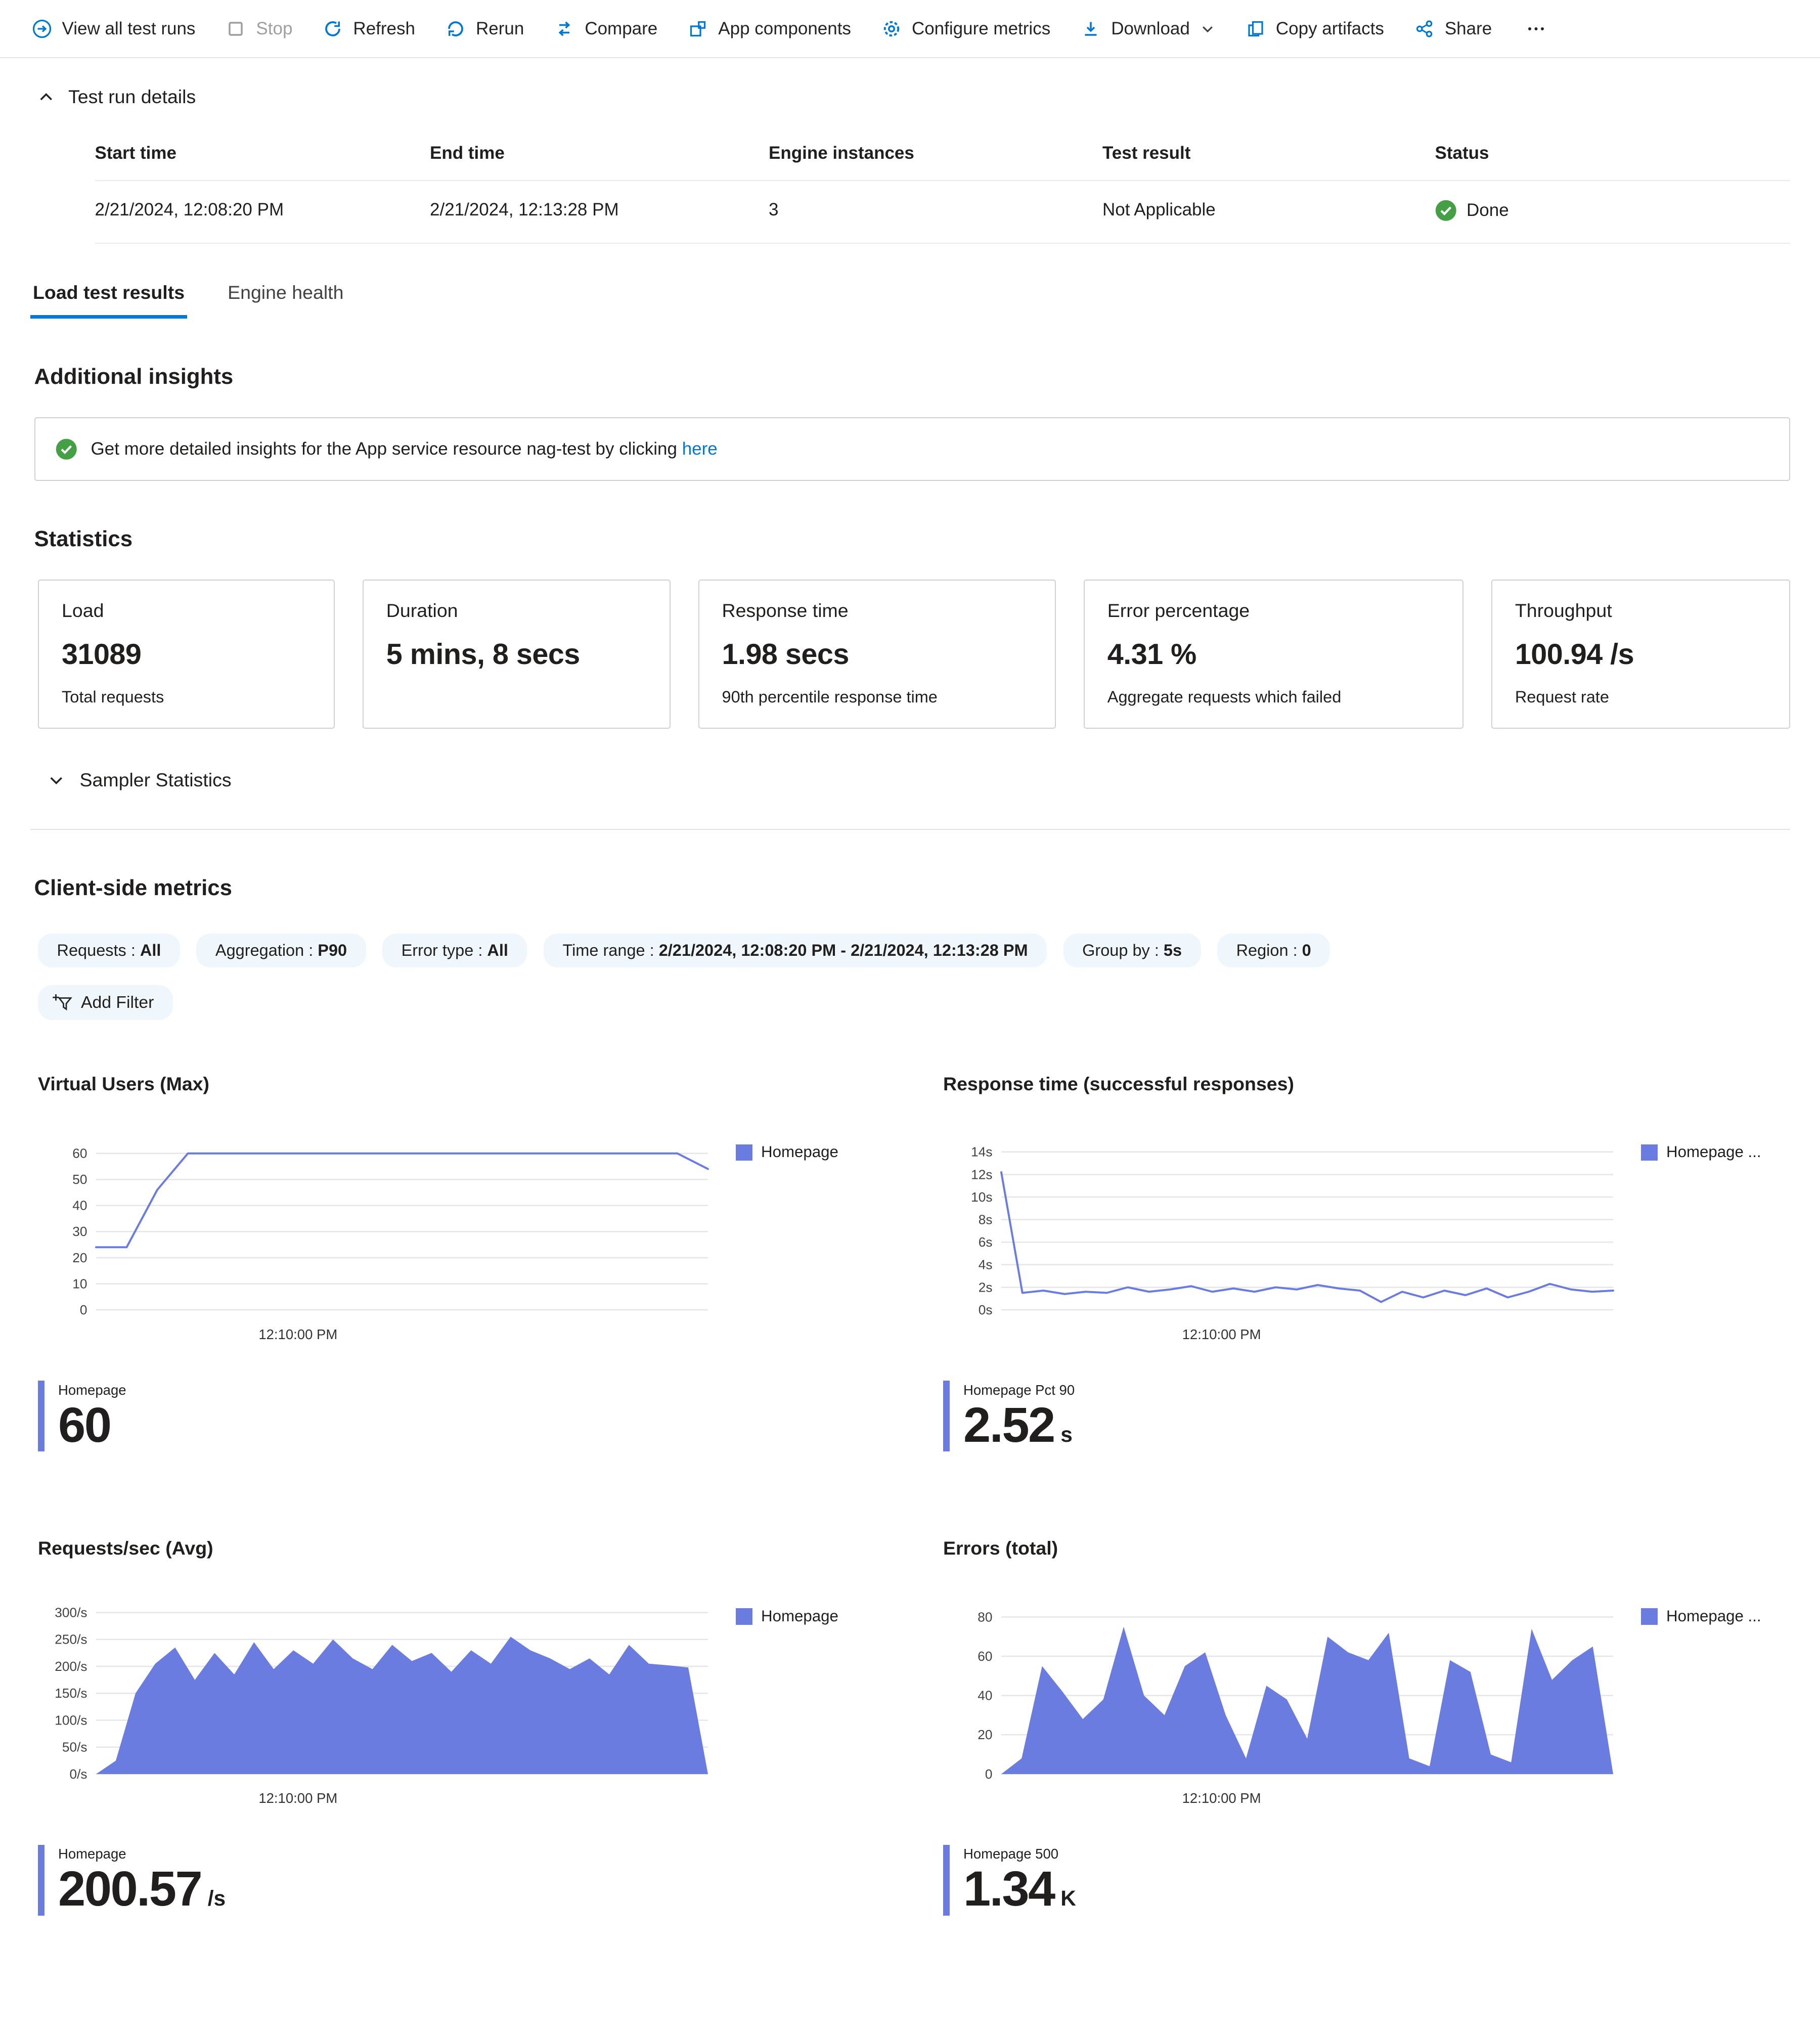 Image resolution: width=1820 pixels, height=2034 pixels. Describe the element at coordinates (891, 29) in the screenshot. I see `gear-icon` at that location.